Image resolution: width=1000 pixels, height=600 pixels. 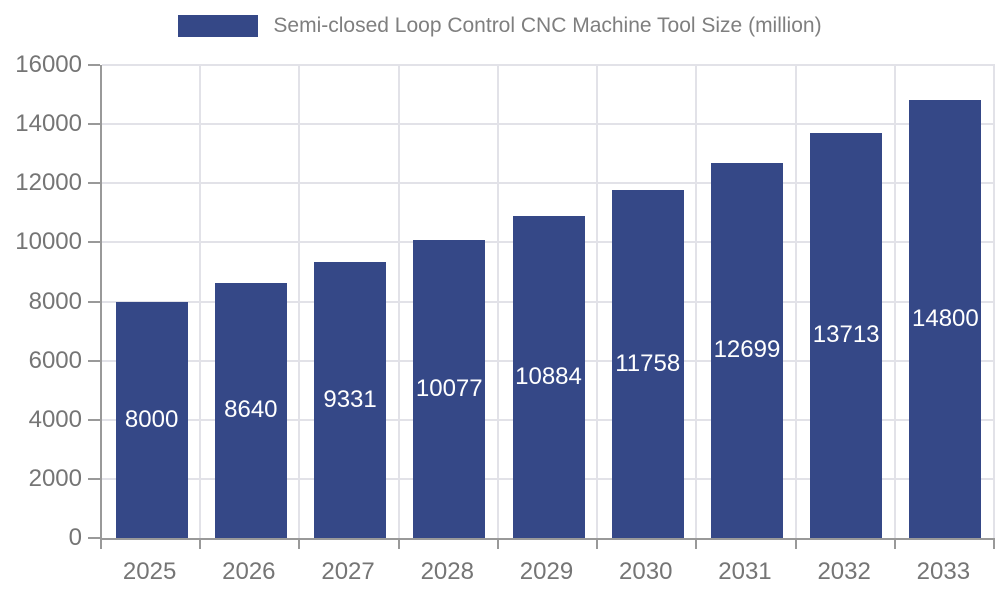 What do you see at coordinates (149, 571) in the screenshot?
I see `x-tick-label-2025: 2025` at bounding box center [149, 571].